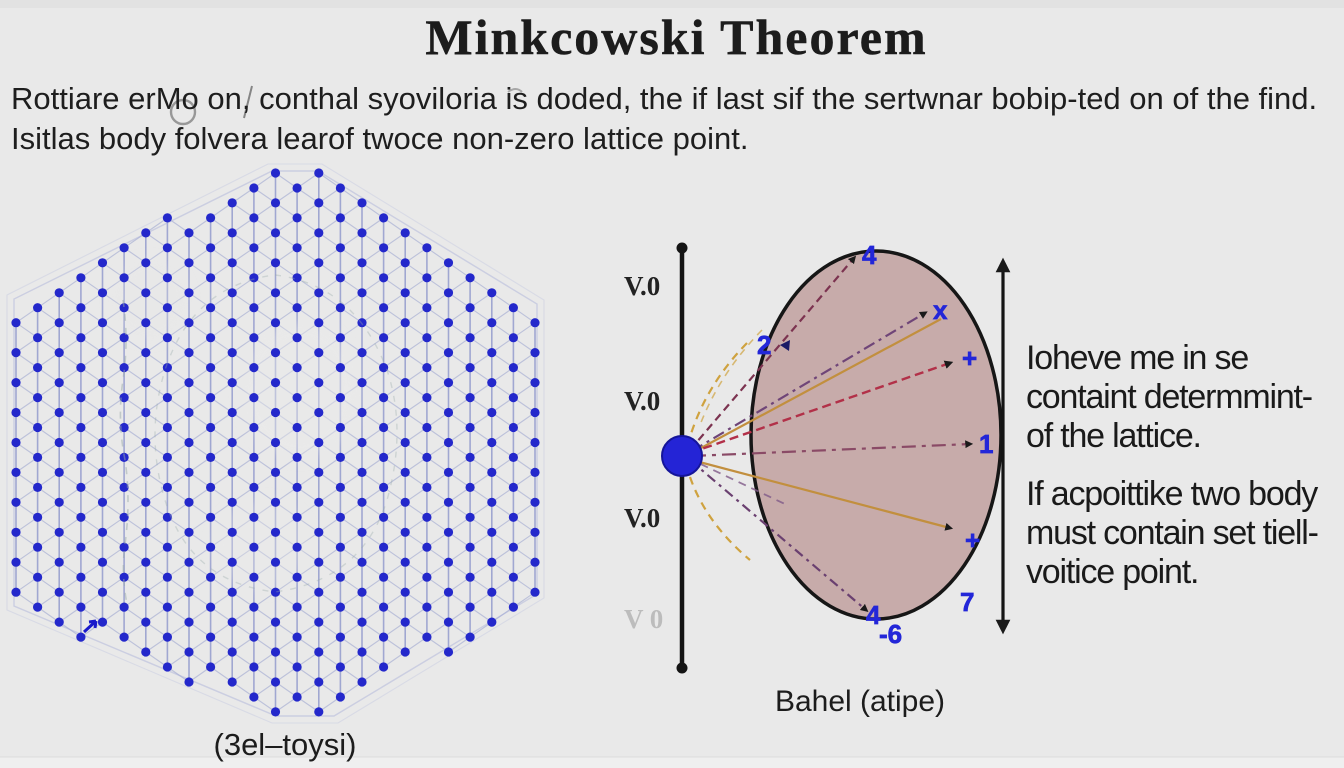  Describe the element at coordinates (967, 602) in the screenshot. I see `svg-text: 7` at that location.